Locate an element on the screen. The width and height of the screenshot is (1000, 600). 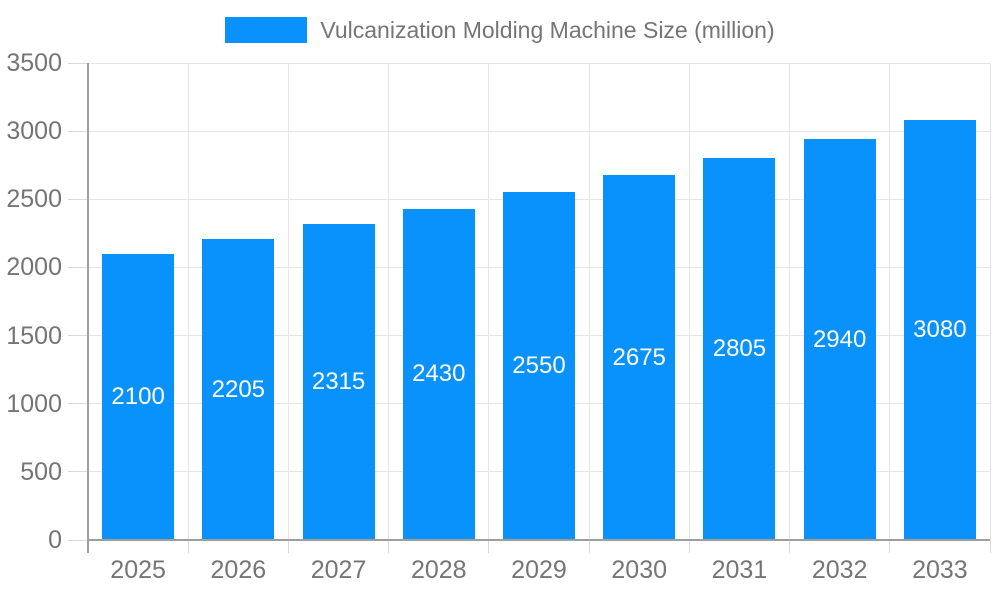
y-axis-tick-label-text: 3500 is located at coordinates (34, 63).